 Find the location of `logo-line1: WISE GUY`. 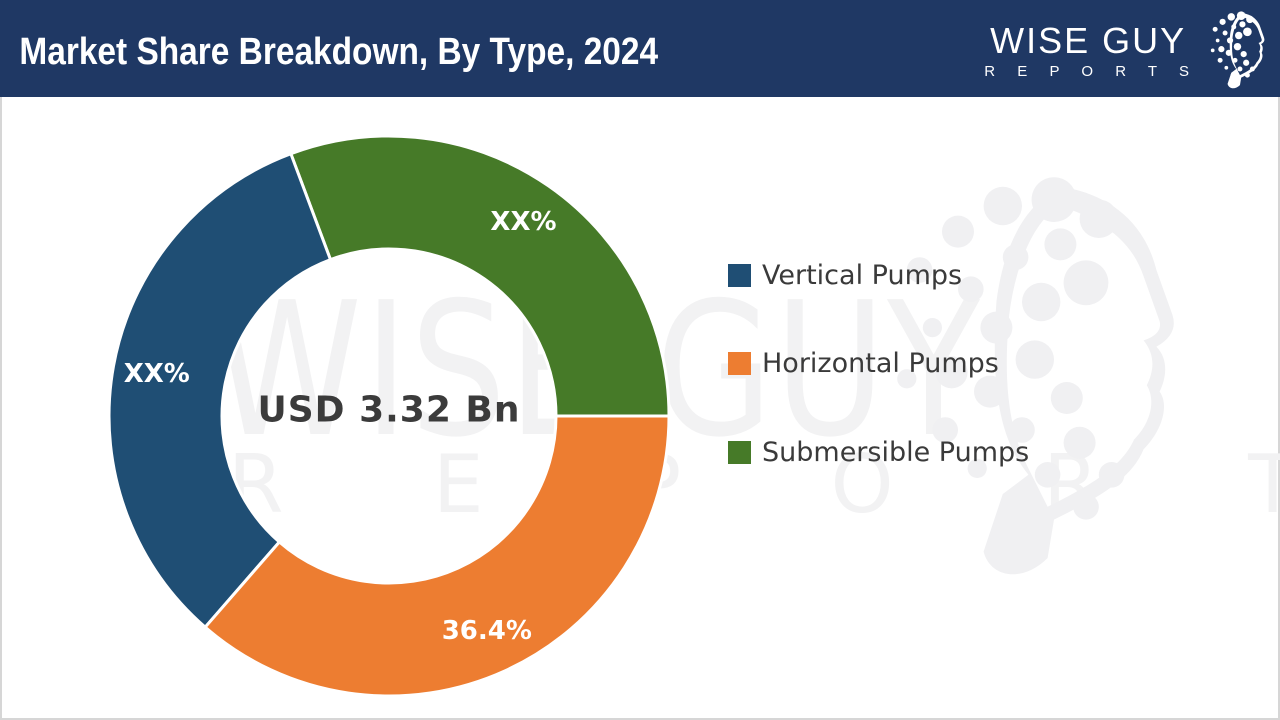

logo-line1: WISE GUY is located at coordinates (1088, 40).